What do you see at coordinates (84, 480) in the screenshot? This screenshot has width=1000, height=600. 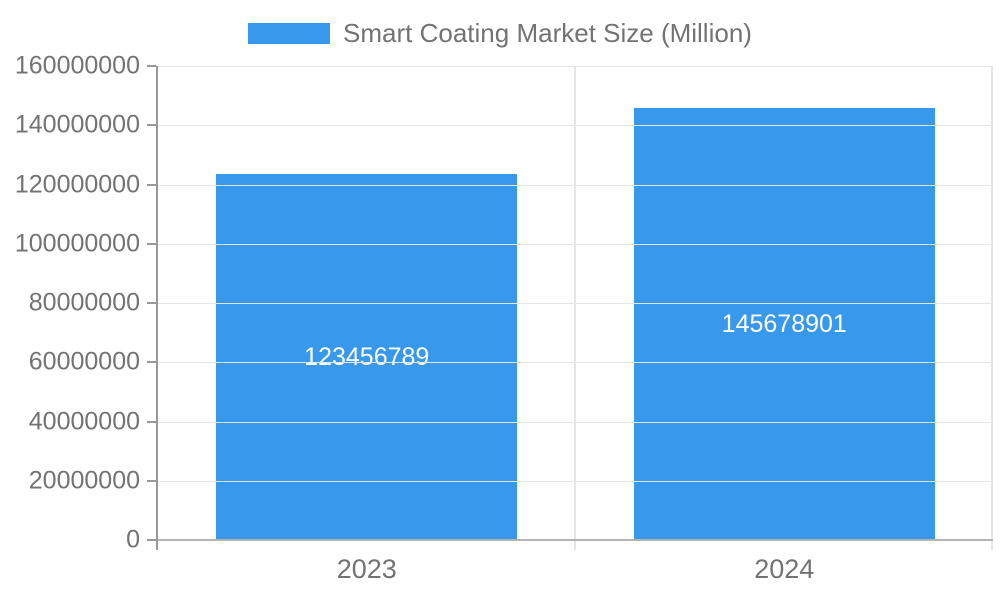 I see `y-axis-tick-label: 20000000` at bounding box center [84, 480].